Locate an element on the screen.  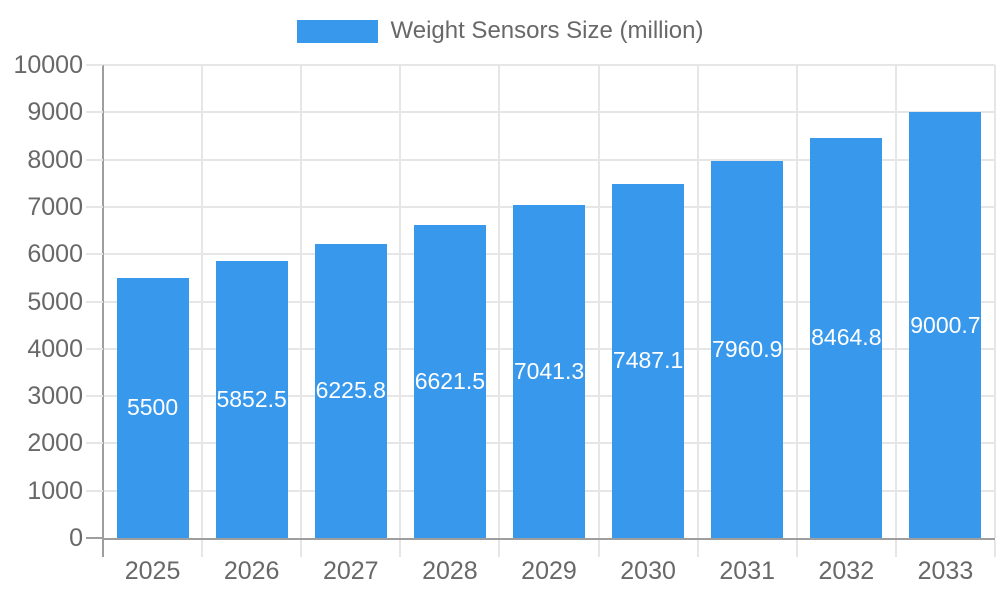
bar-value-label: 9000.7 is located at coordinates (945, 324).